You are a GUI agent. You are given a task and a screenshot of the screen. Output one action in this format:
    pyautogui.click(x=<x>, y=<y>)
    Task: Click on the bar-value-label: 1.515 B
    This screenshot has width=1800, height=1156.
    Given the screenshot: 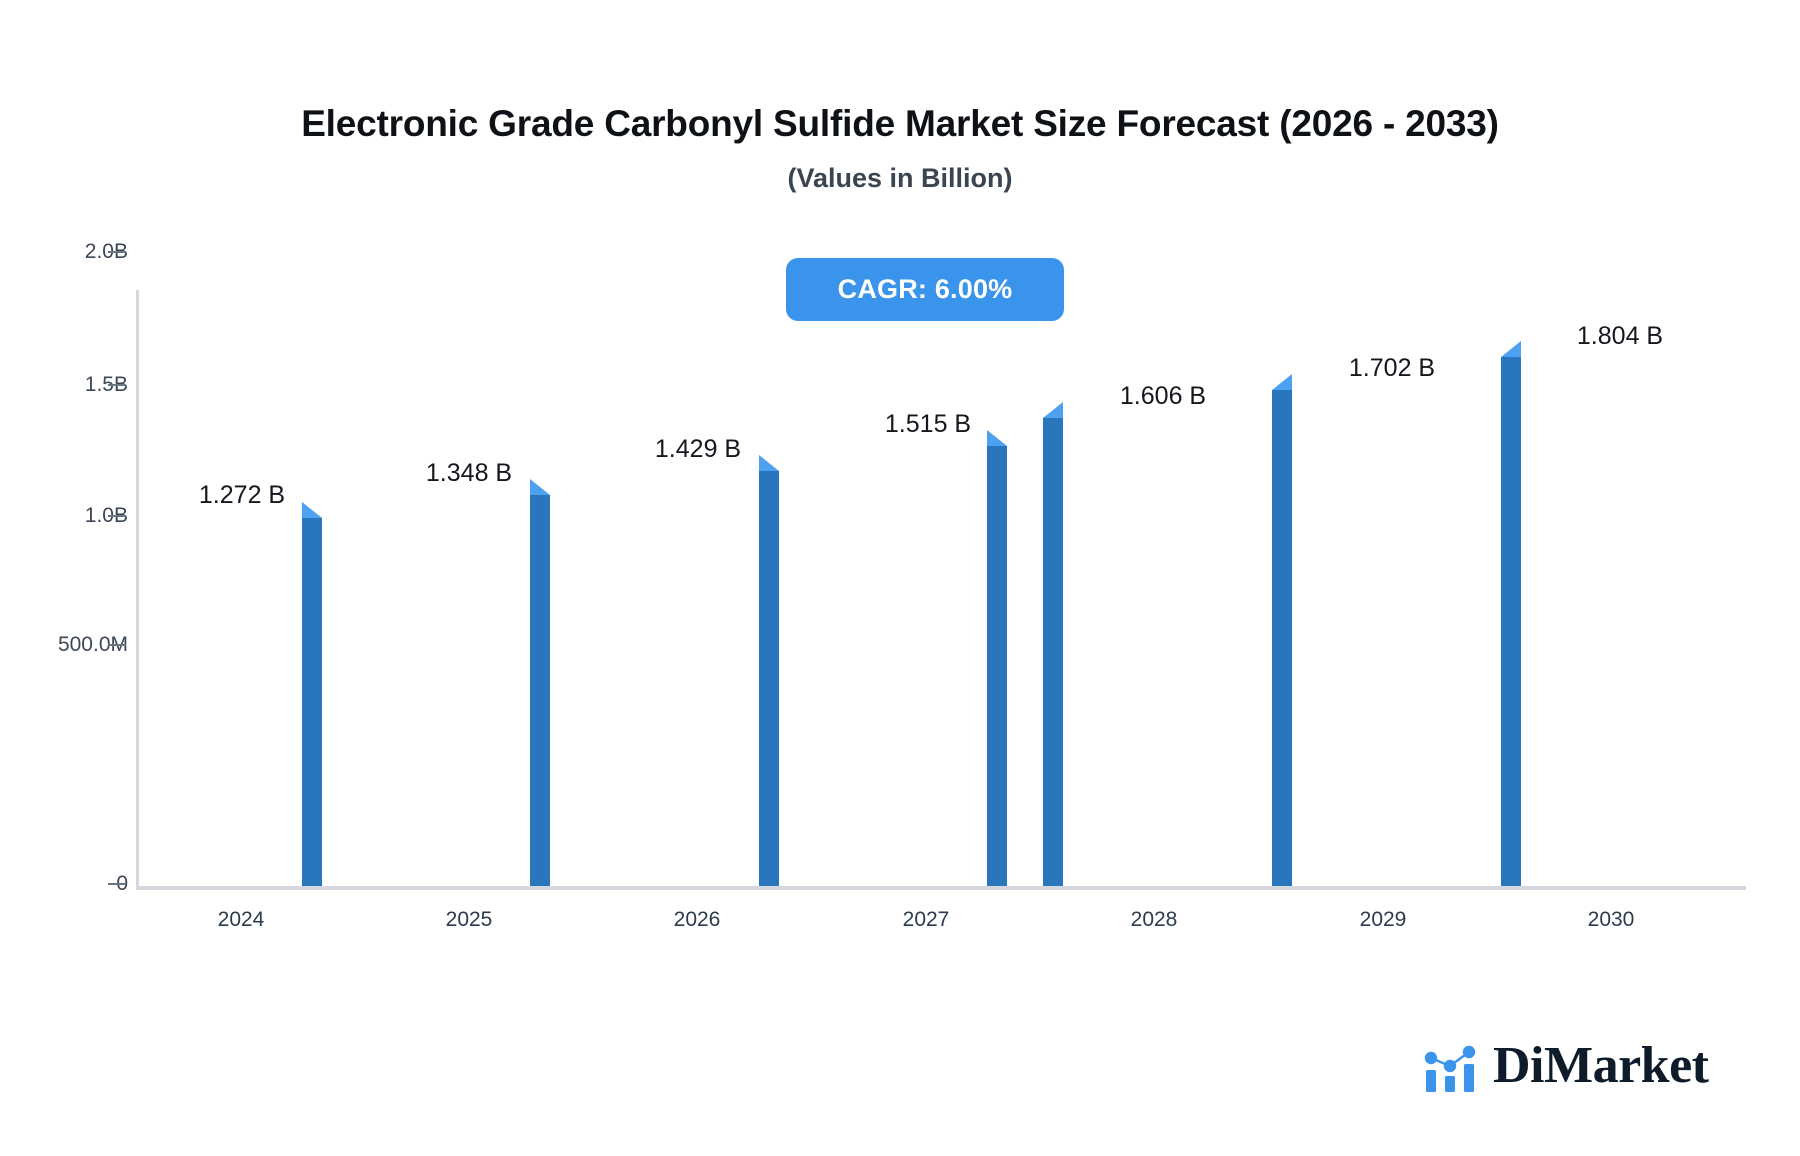 What is the action you would take?
    pyautogui.click(x=928, y=424)
    